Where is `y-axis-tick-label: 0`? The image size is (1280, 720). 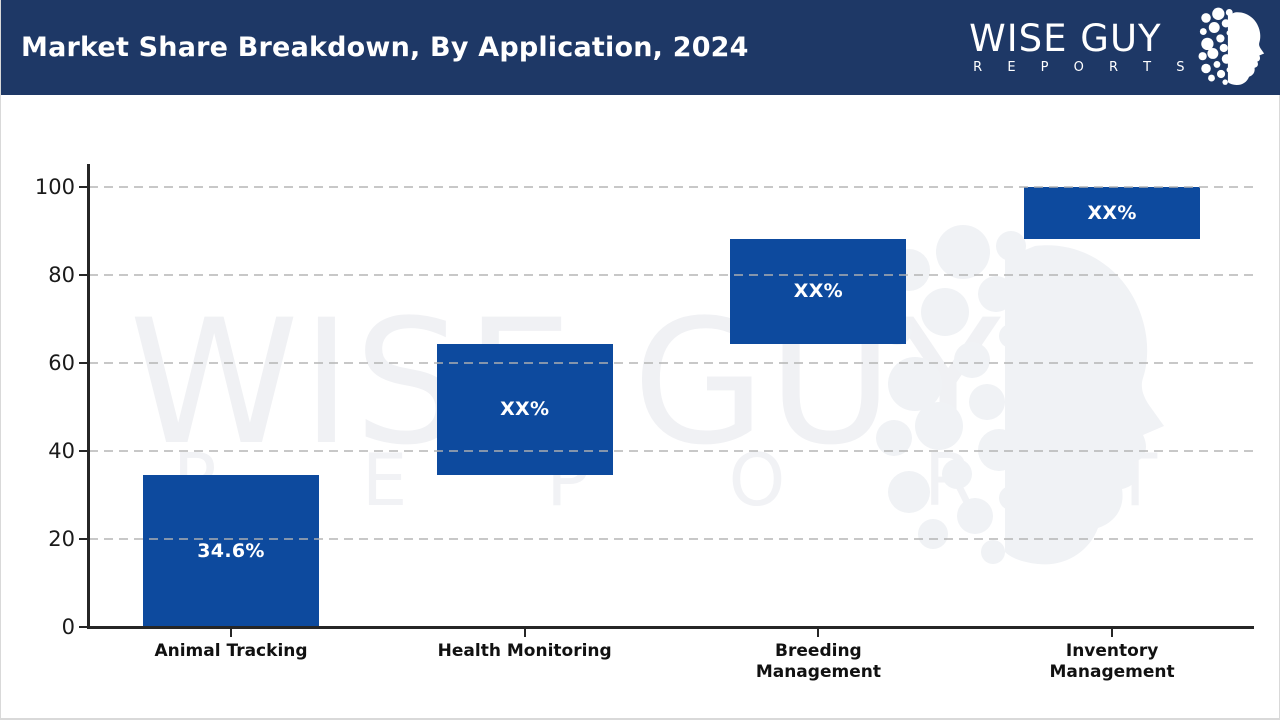 y-axis-tick-label: 0 is located at coordinates (68, 627).